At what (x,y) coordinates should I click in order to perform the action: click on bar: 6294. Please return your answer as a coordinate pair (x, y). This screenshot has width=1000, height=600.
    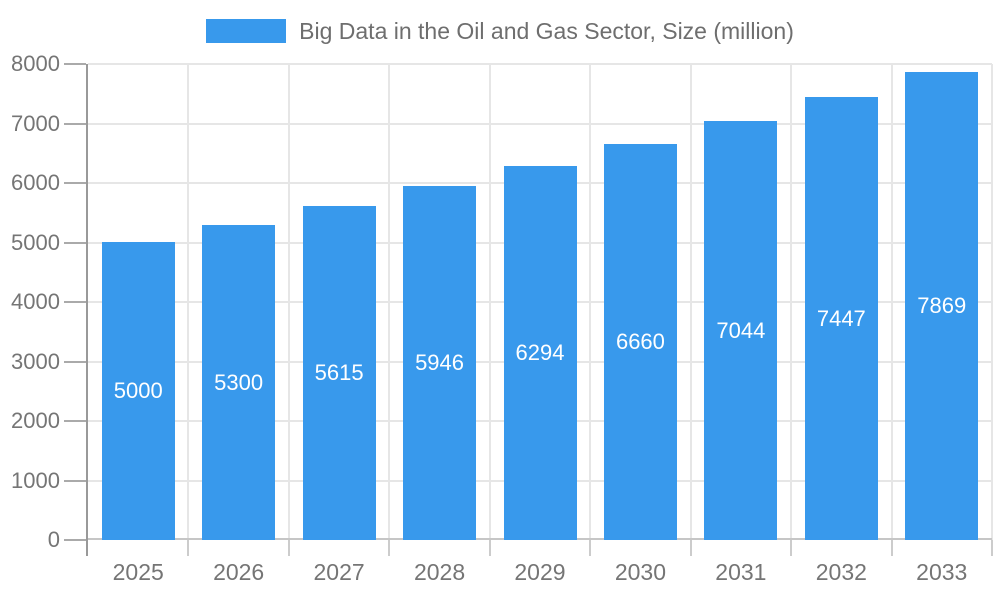
    Looking at the image, I should click on (540, 353).